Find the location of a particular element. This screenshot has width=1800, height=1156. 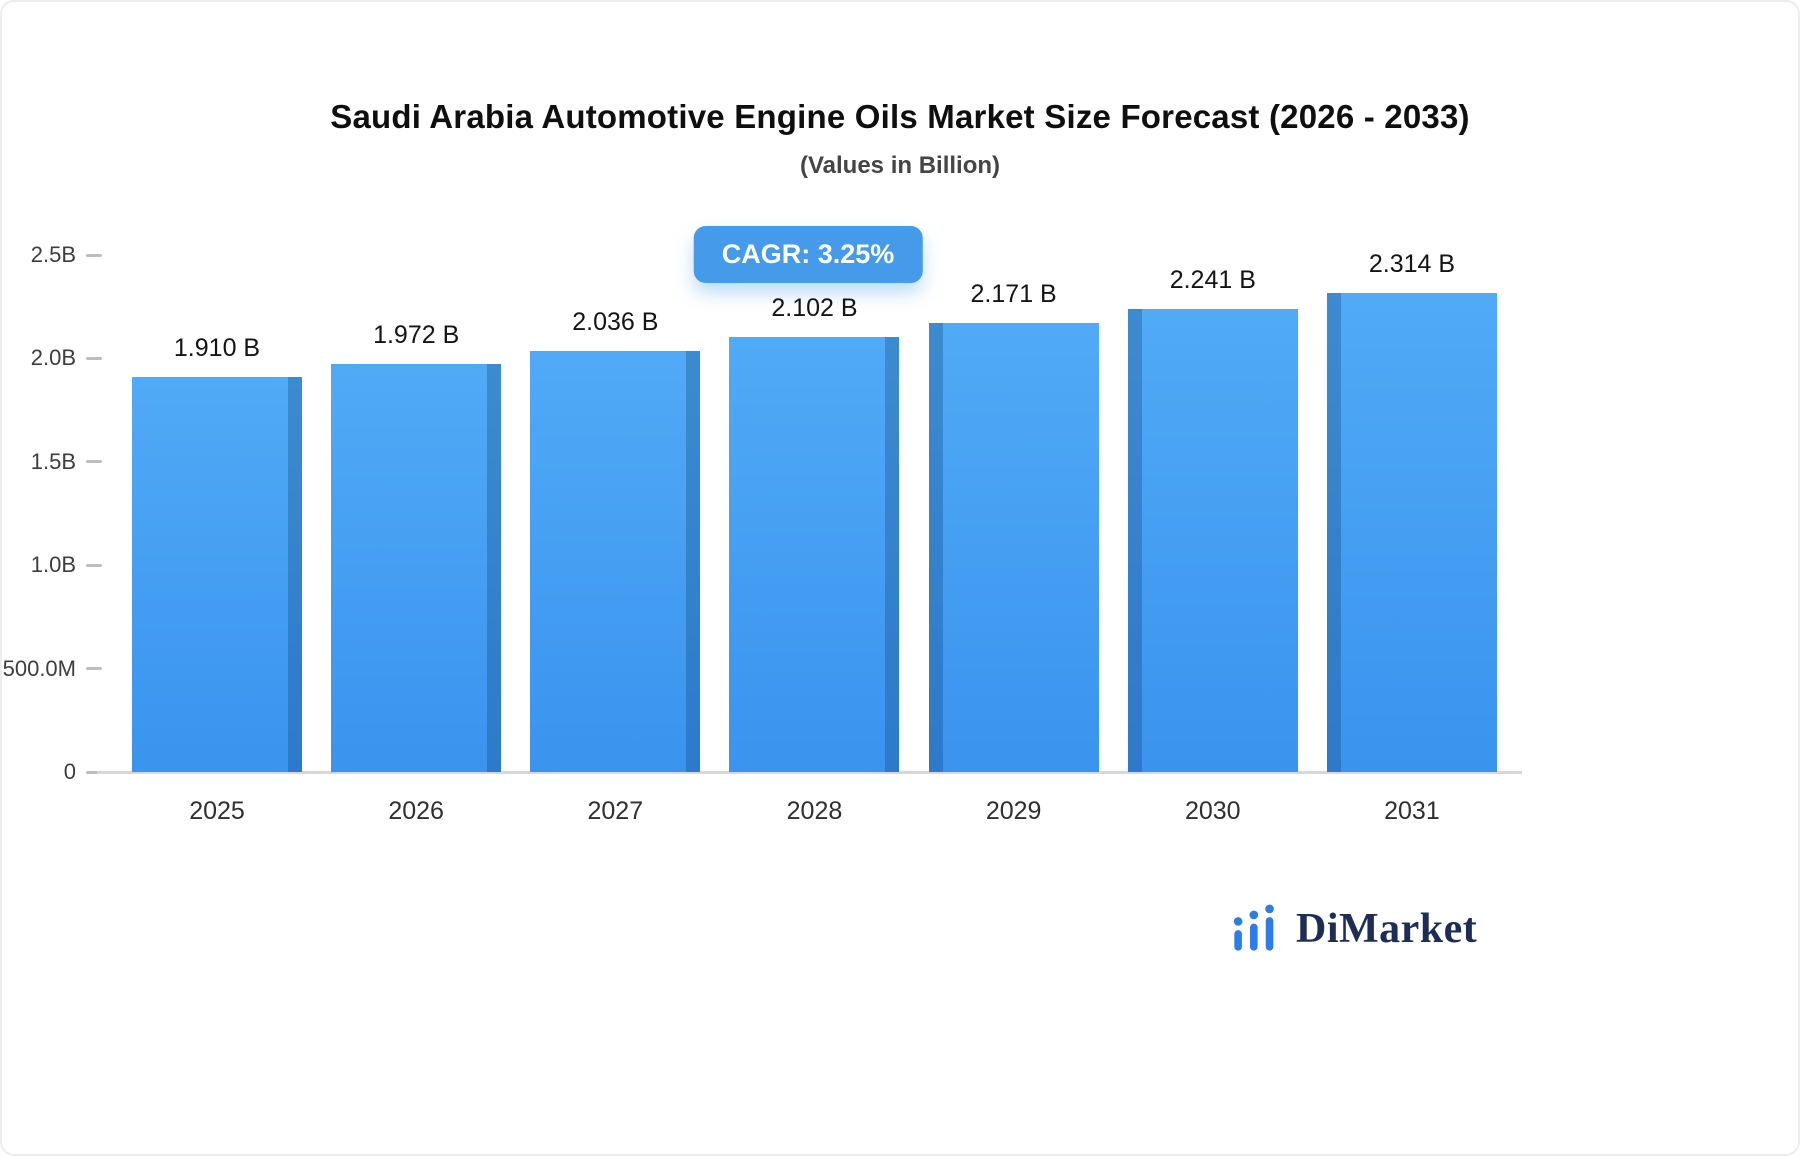

y-tick: 1.5B is located at coordinates (66, 462).